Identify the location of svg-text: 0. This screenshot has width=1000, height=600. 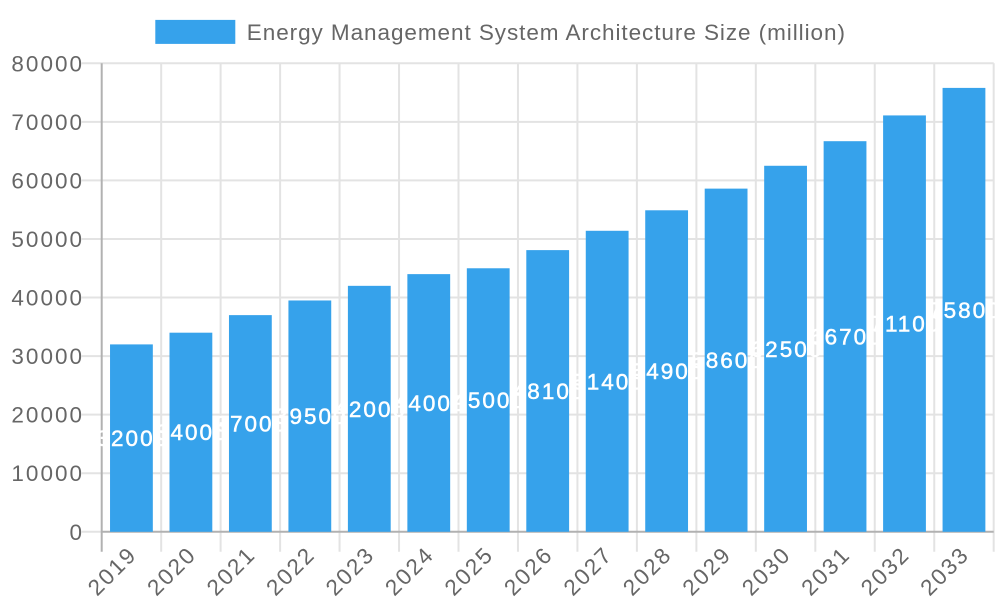
(76, 532).